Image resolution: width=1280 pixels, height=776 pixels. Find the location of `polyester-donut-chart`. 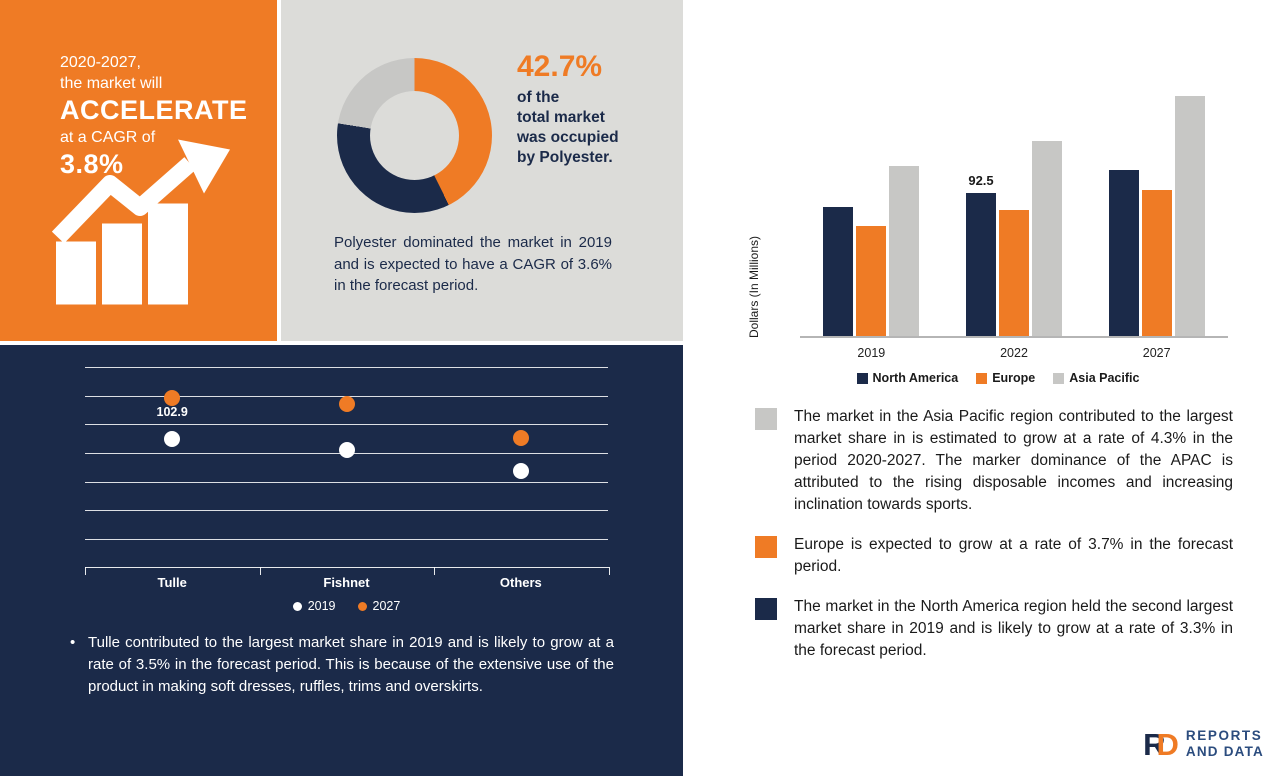

polyester-donut-chart is located at coordinates (414, 135).